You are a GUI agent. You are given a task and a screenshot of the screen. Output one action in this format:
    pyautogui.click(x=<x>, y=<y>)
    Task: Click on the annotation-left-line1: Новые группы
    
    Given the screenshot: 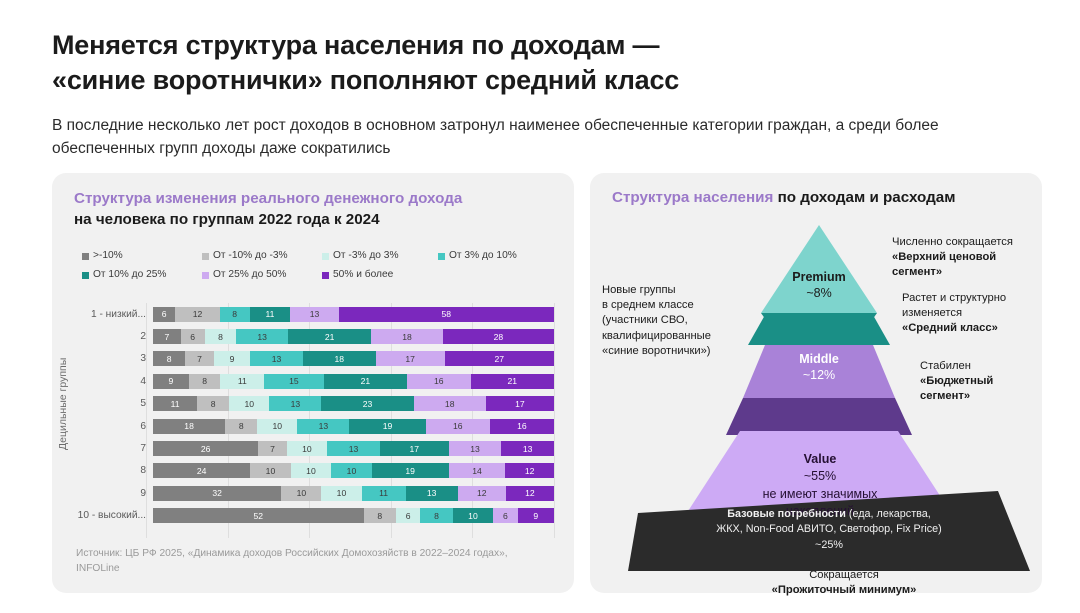 What is the action you would take?
    pyautogui.click(x=639, y=290)
    